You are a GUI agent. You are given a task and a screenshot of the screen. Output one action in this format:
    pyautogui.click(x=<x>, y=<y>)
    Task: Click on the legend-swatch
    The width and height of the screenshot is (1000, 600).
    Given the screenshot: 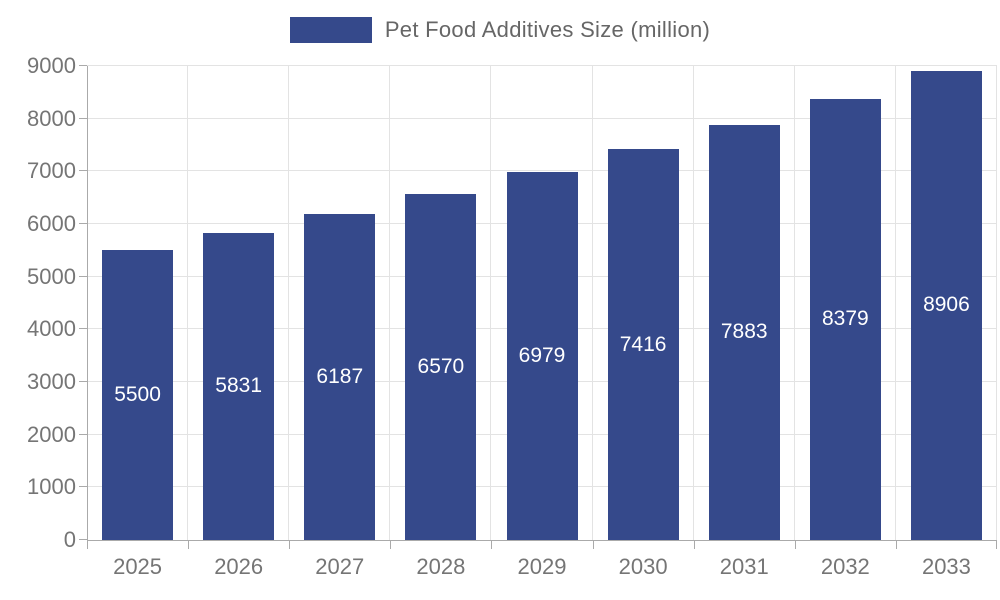 What is the action you would take?
    pyautogui.click(x=330, y=30)
    